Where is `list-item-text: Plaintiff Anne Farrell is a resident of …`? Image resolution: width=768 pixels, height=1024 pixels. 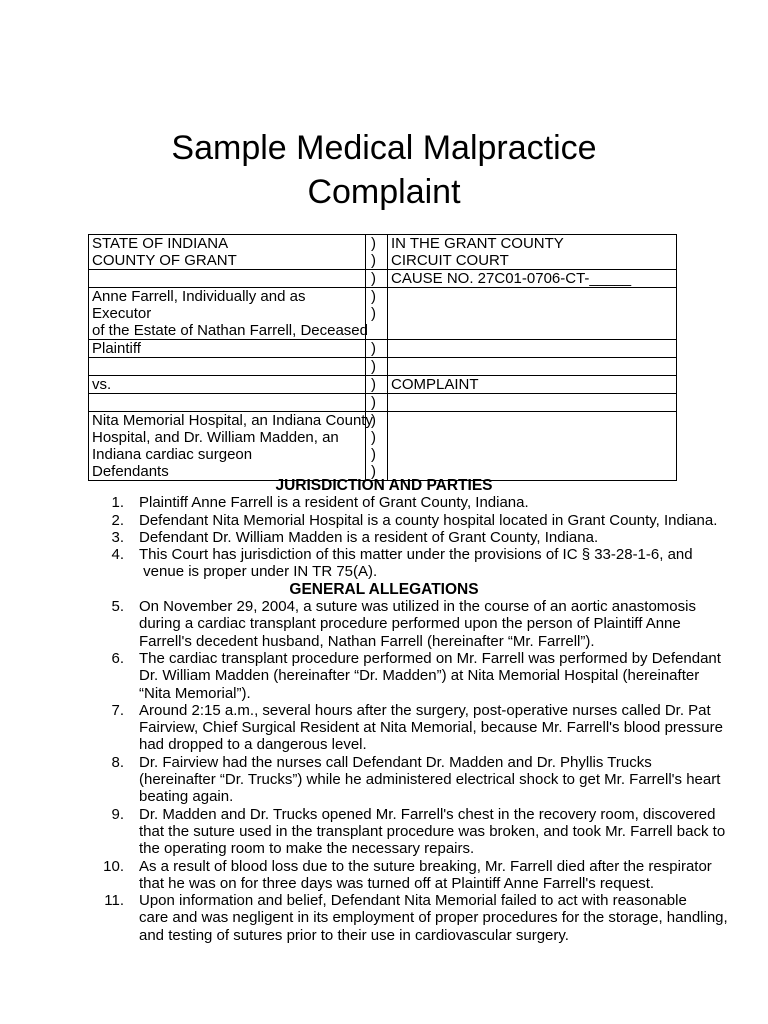
list-item-text: Plaintiff Anne Farrell is a resident of … is located at coordinates (334, 502).